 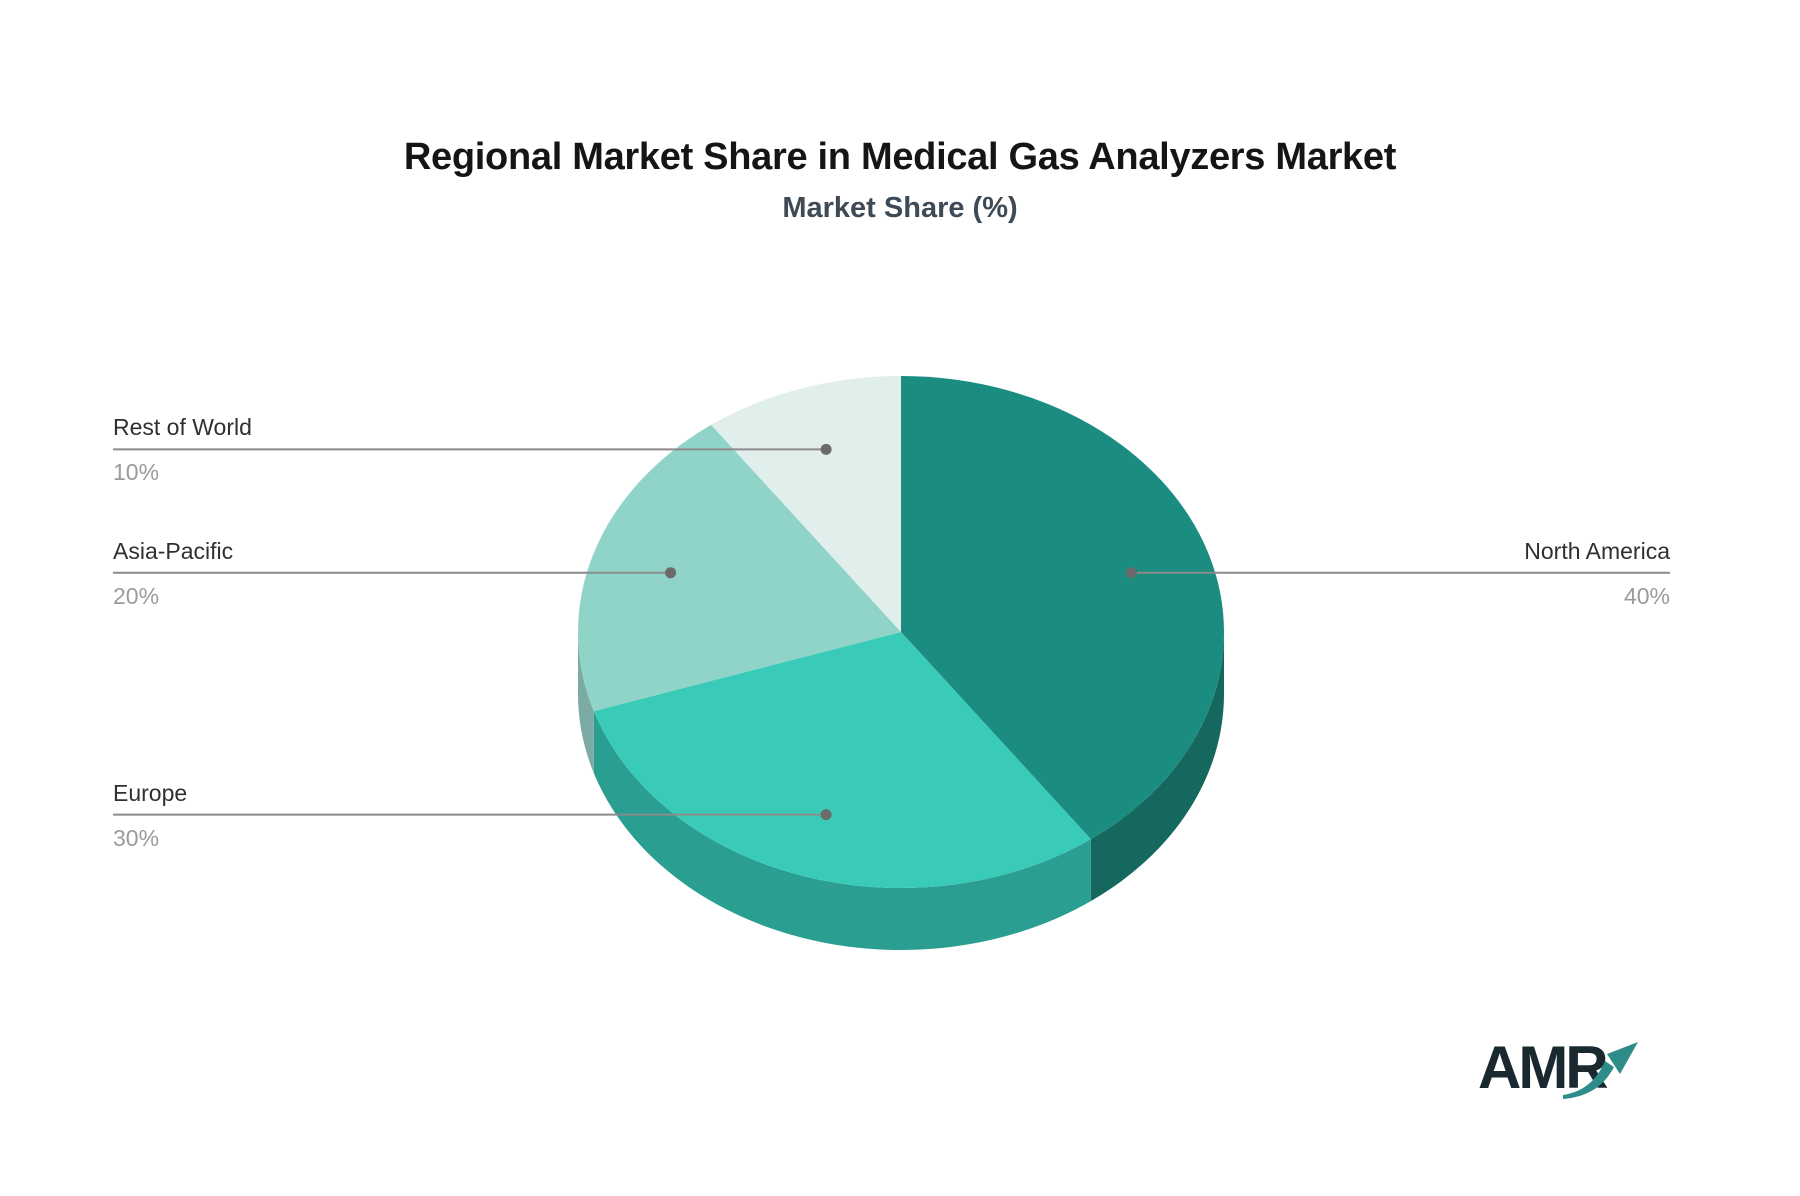 What do you see at coordinates (323, 815) in the screenshot?
I see `callout-europe: Europe 30%` at bounding box center [323, 815].